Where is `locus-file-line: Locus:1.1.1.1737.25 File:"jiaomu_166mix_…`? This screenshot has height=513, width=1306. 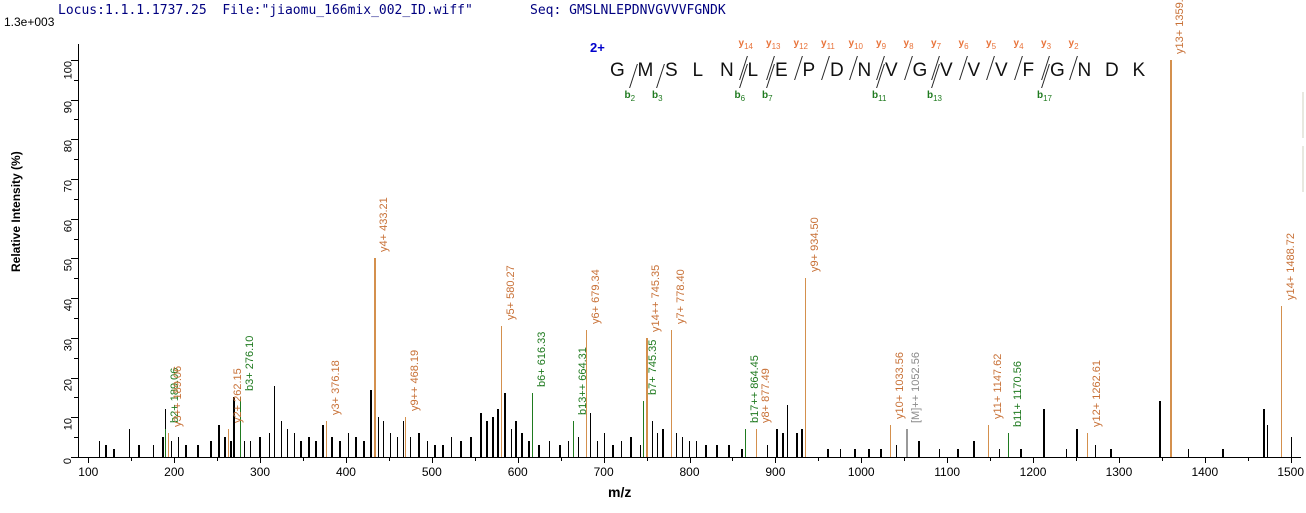
locus-file-line: Locus:1.1.1.1737.25 File:"jiaomu_166mix_… is located at coordinates (265, 10).